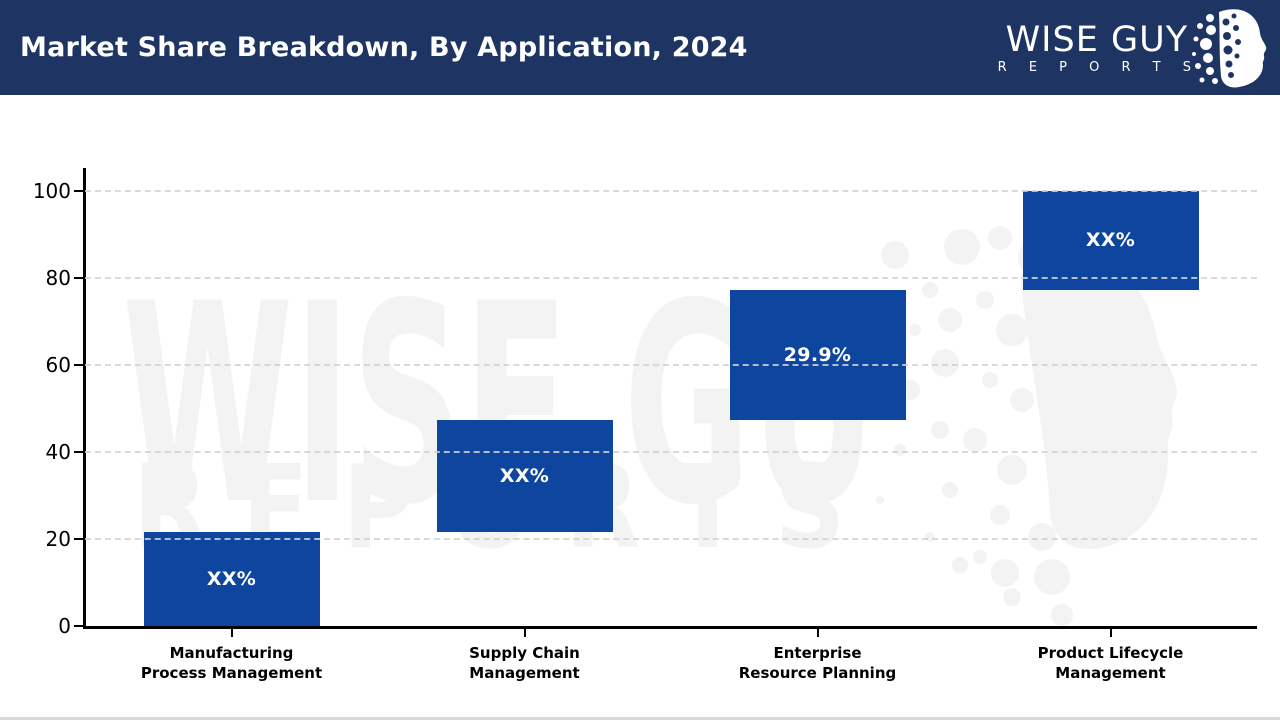 The width and height of the screenshot is (1280, 720). I want to click on category-label-line: Manufacturing, so click(231, 653).